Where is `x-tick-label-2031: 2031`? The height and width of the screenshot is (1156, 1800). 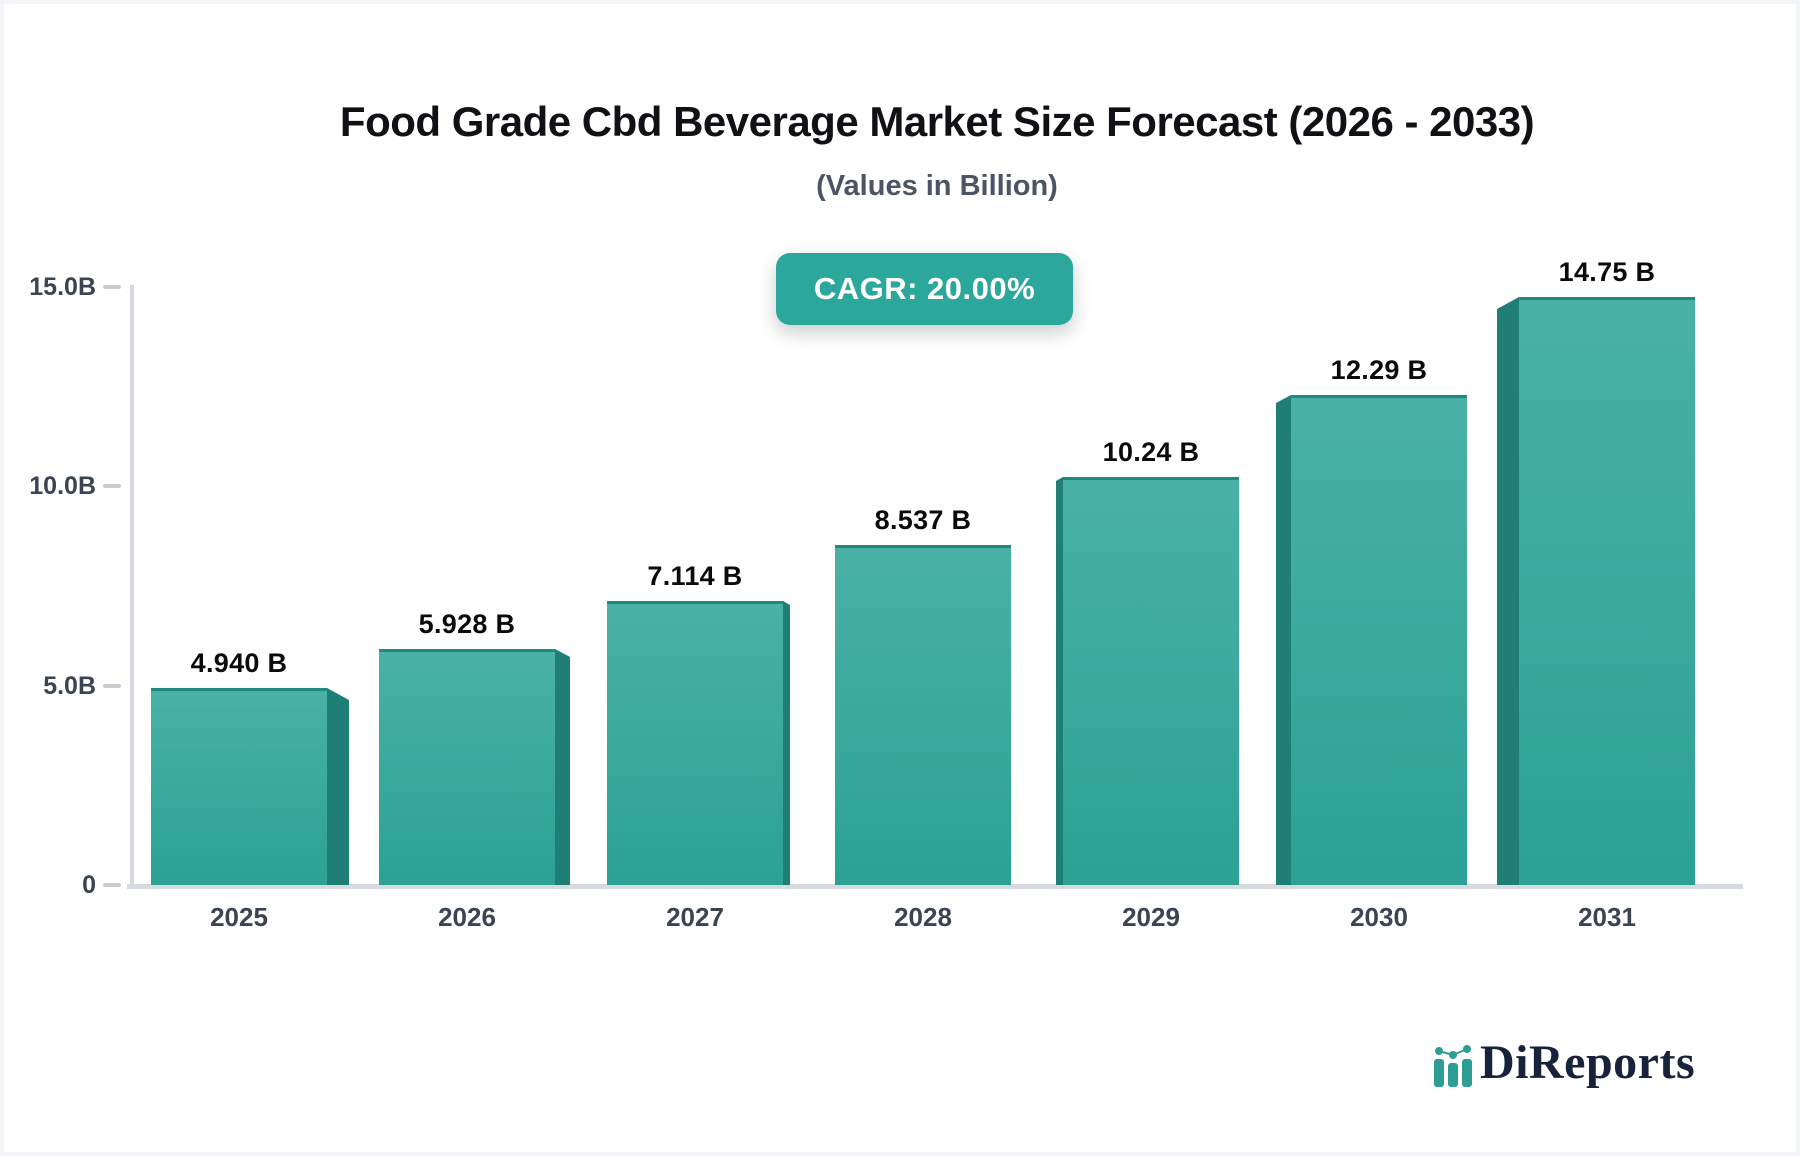
x-tick-label-2031: 2031 is located at coordinates (1607, 917).